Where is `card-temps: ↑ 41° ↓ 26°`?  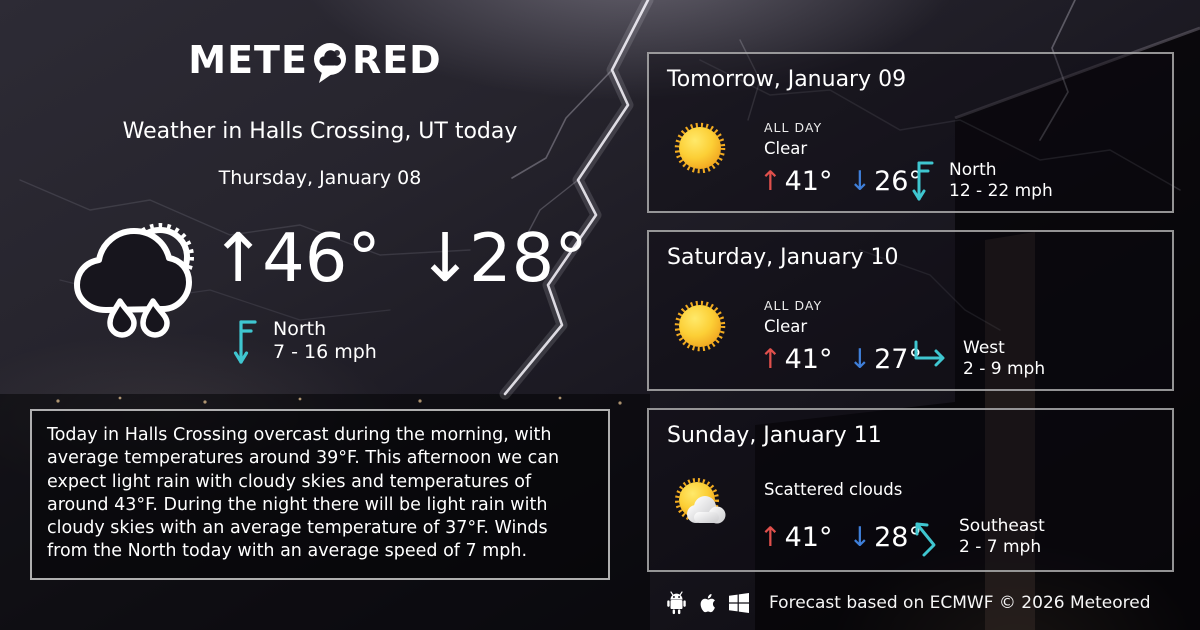 card-temps: ↑ 41° ↓ 26° is located at coordinates (840, 181).